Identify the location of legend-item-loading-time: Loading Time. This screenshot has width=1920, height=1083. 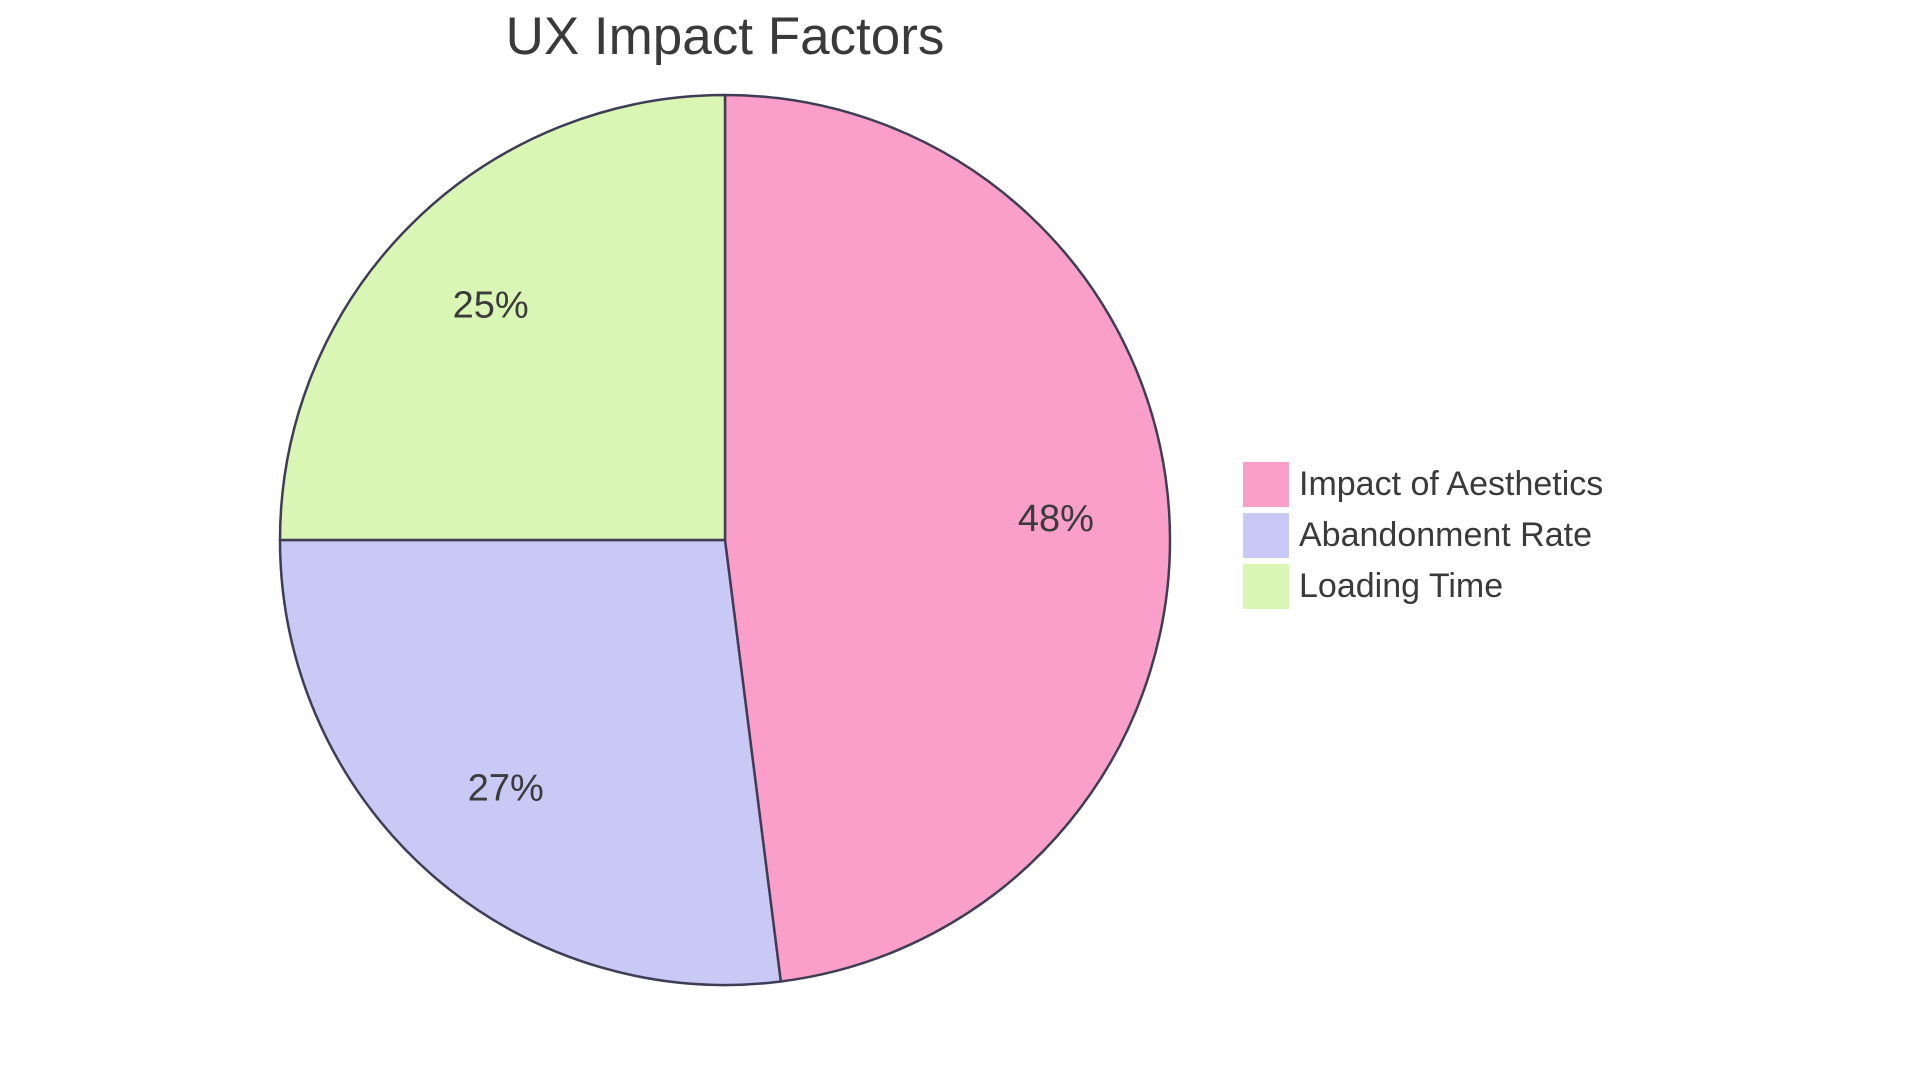
(1423, 586).